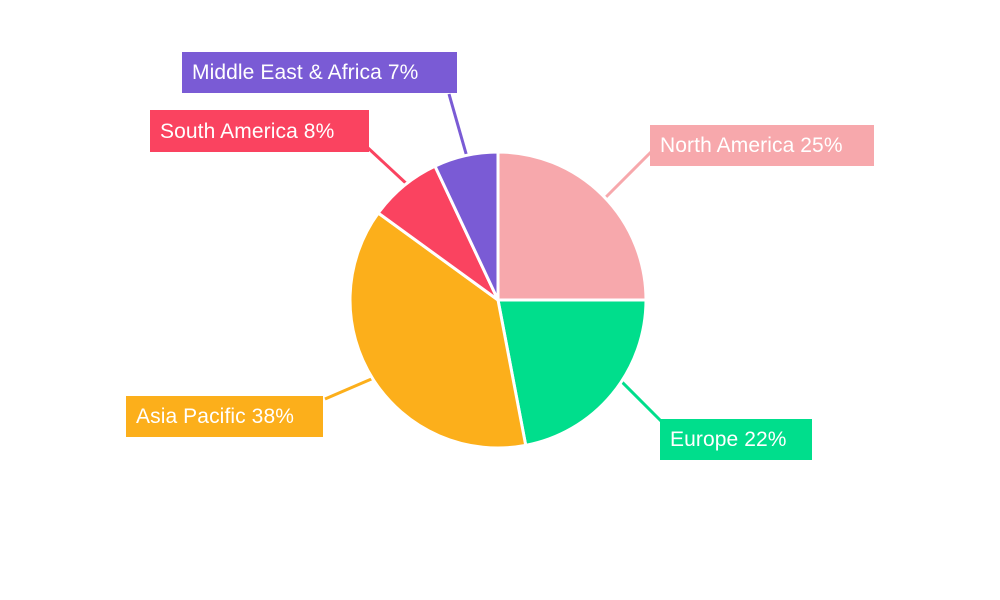 Image resolution: width=1000 pixels, height=600 pixels. I want to click on leader-line-middle-east-africa, so click(458, 125).